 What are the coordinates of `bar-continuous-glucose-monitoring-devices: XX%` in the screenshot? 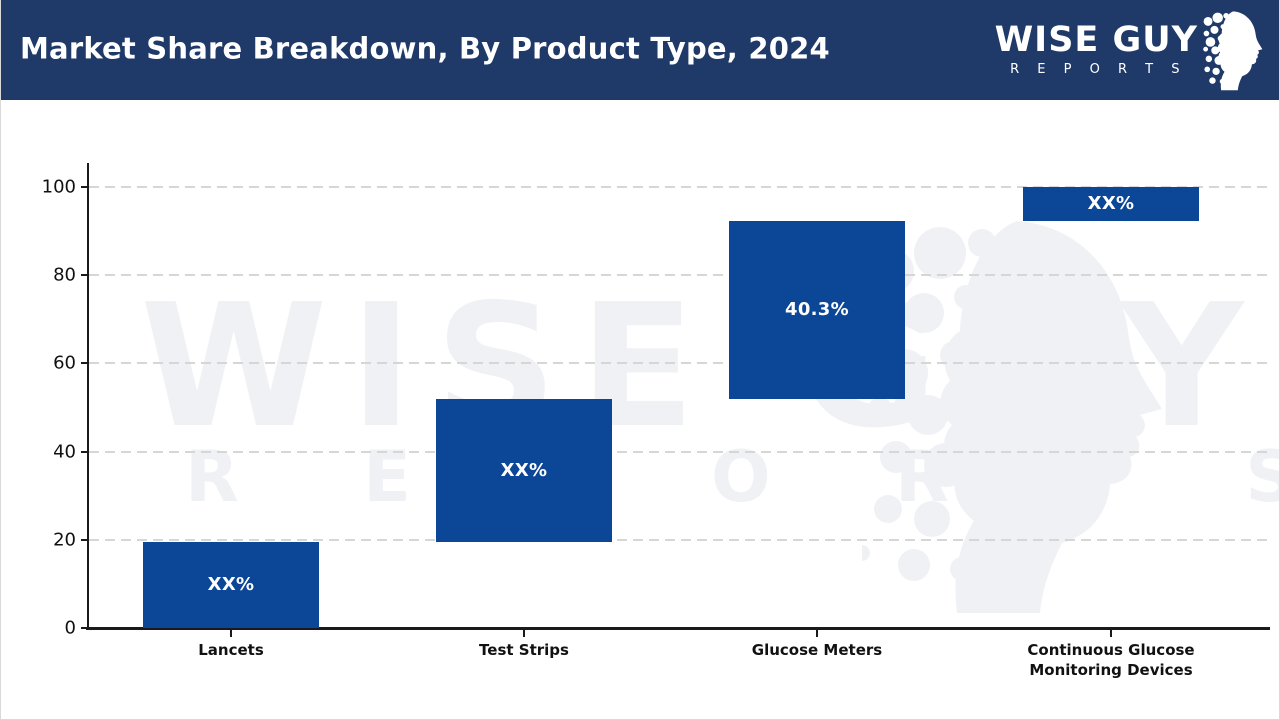 It's located at (1111, 204).